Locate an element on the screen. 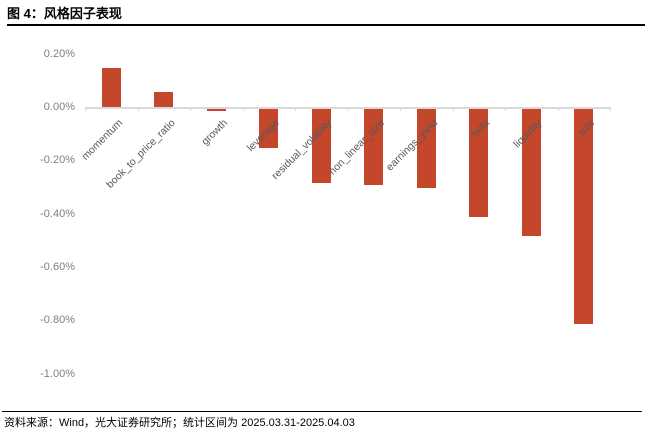 Image resolution: width=649 pixels, height=430 pixels. category-label-momentum: momentum is located at coordinates (102, 140).